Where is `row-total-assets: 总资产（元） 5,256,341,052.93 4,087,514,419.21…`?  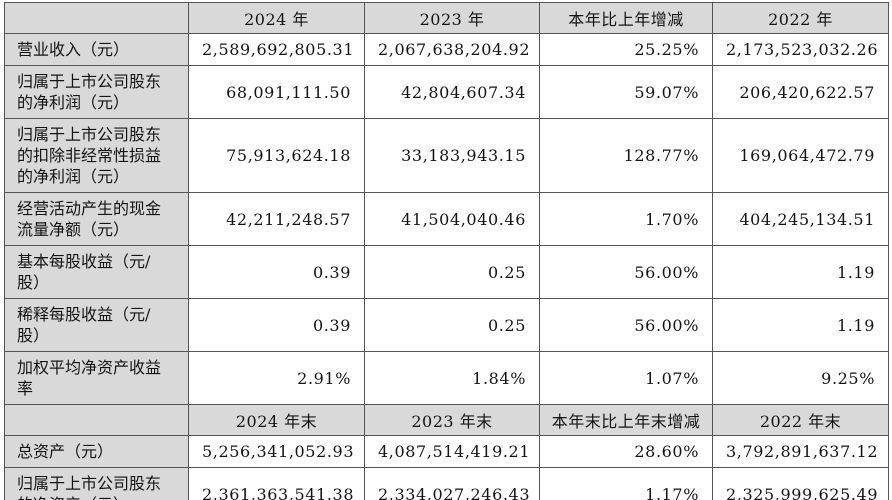
row-total-assets: 总资产（元） 5,256,341,052.93 4,087,514,419.21… is located at coordinates (446, 451).